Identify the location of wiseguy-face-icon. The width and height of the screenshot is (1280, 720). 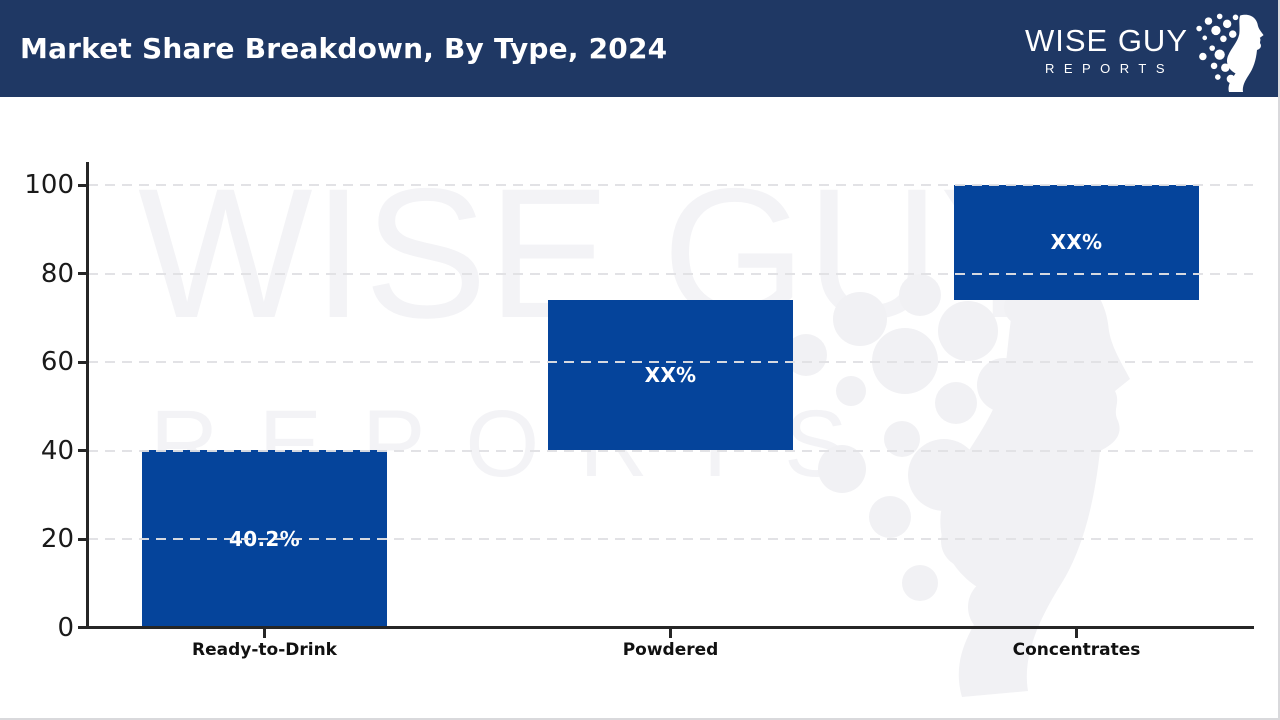
(1230, 52).